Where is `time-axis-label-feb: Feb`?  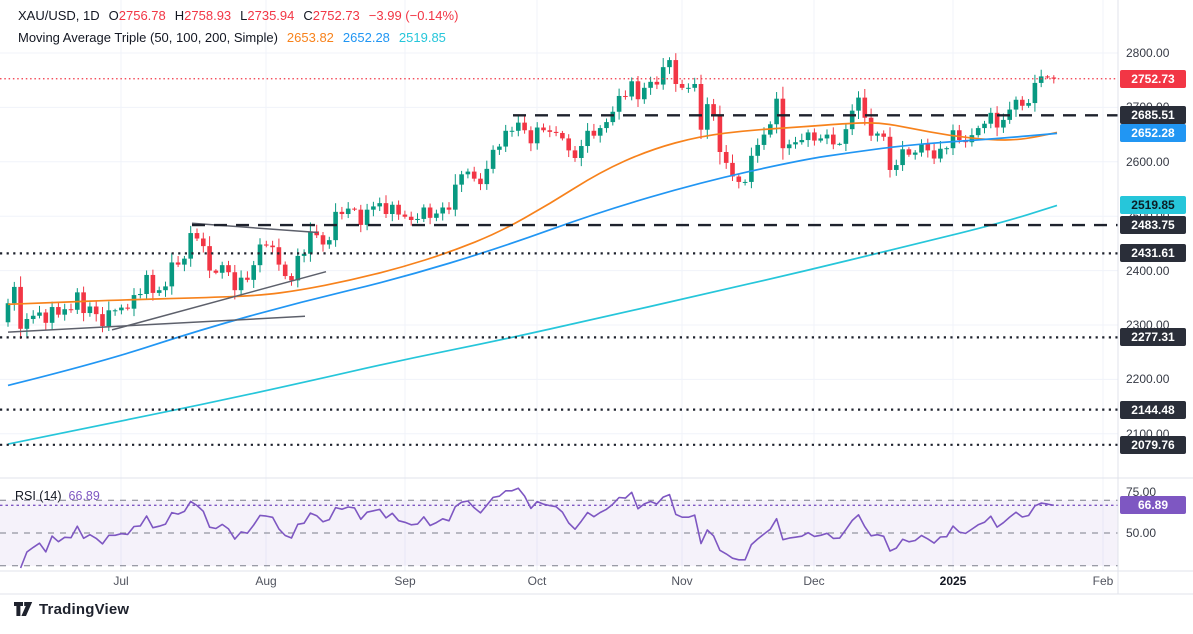
time-axis-label-feb: Feb is located at coordinates (1103, 581).